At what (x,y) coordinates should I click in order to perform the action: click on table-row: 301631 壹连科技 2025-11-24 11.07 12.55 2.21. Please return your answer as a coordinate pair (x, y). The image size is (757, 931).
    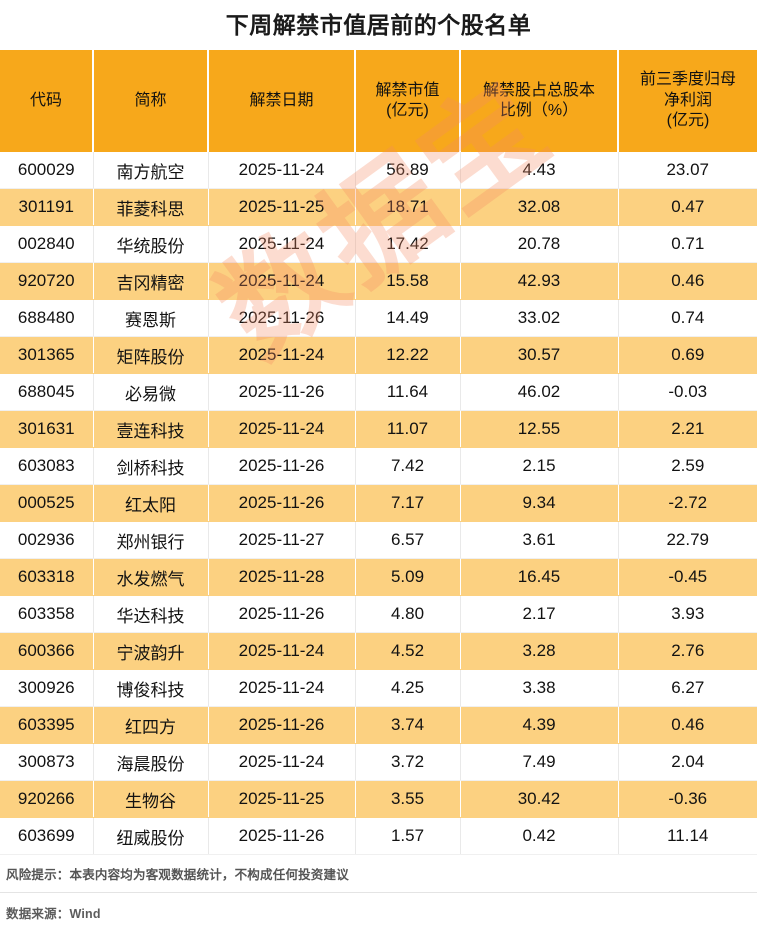
    Looking at the image, I should click on (378, 429).